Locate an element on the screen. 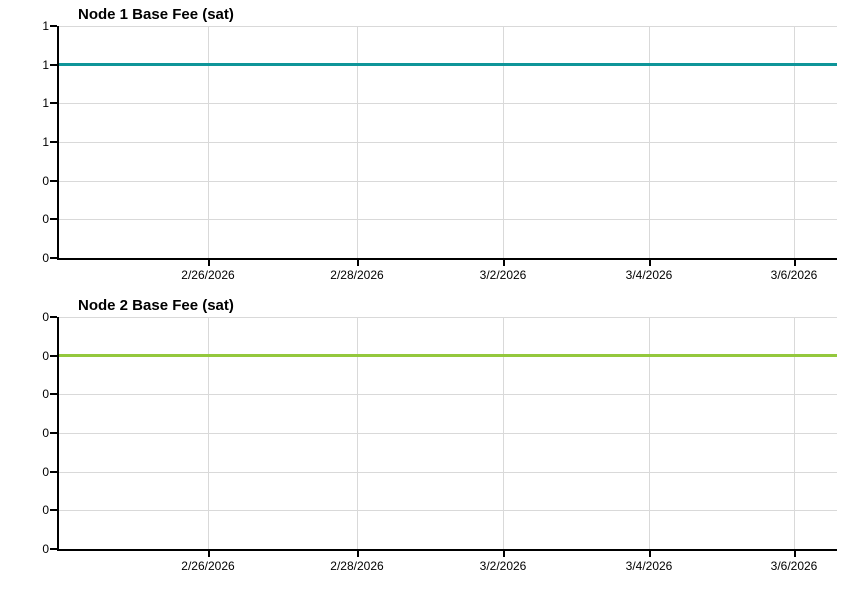 This screenshot has height=600, width=860. node1-chart-title: Node 1 Base Fee (sat) is located at coordinates (156, 14).